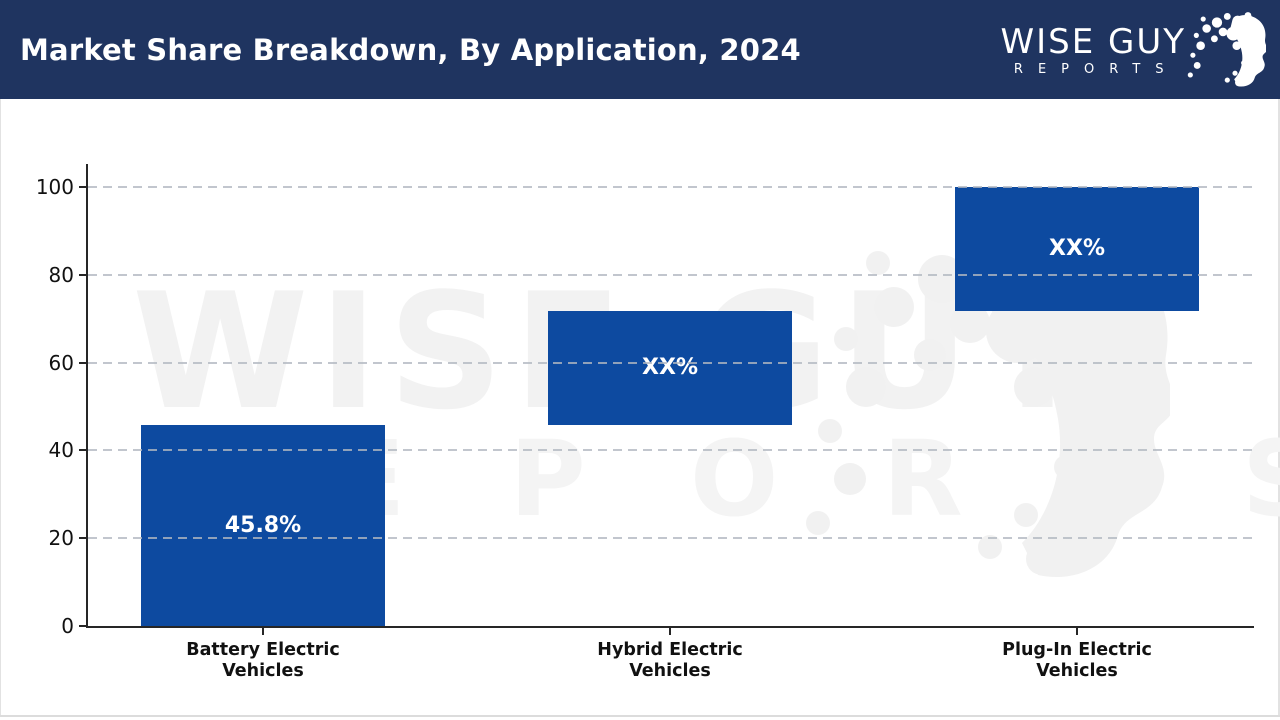 The height and width of the screenshot is (720, 1280). Describe the element at coordinates (61, 362) in the screenshot. I see `y-tick-label-60: 60` at that location.